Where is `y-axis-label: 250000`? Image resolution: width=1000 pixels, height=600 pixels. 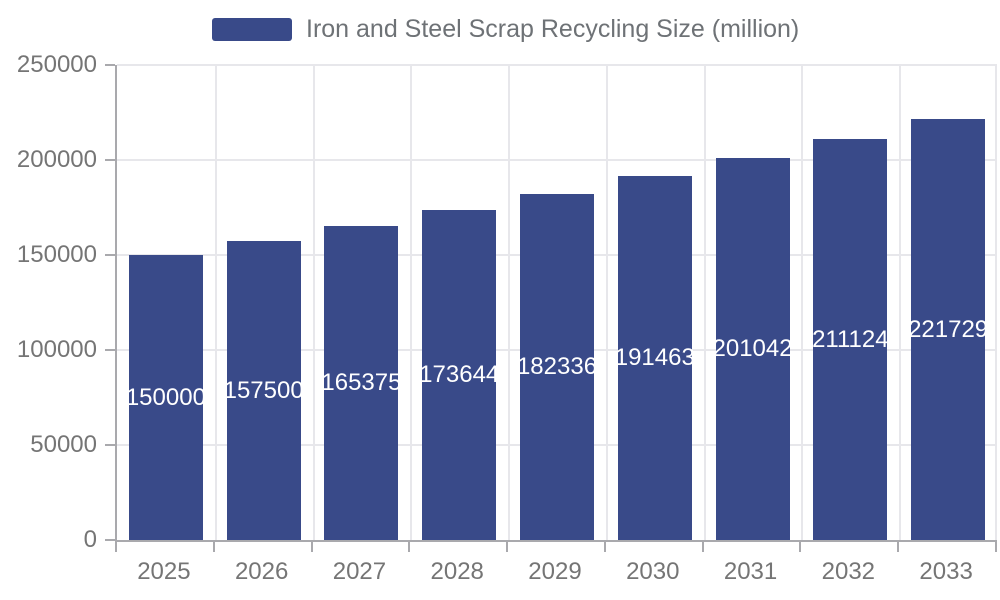
y-axis-label: 250000 is located at coordinates (56, 64).